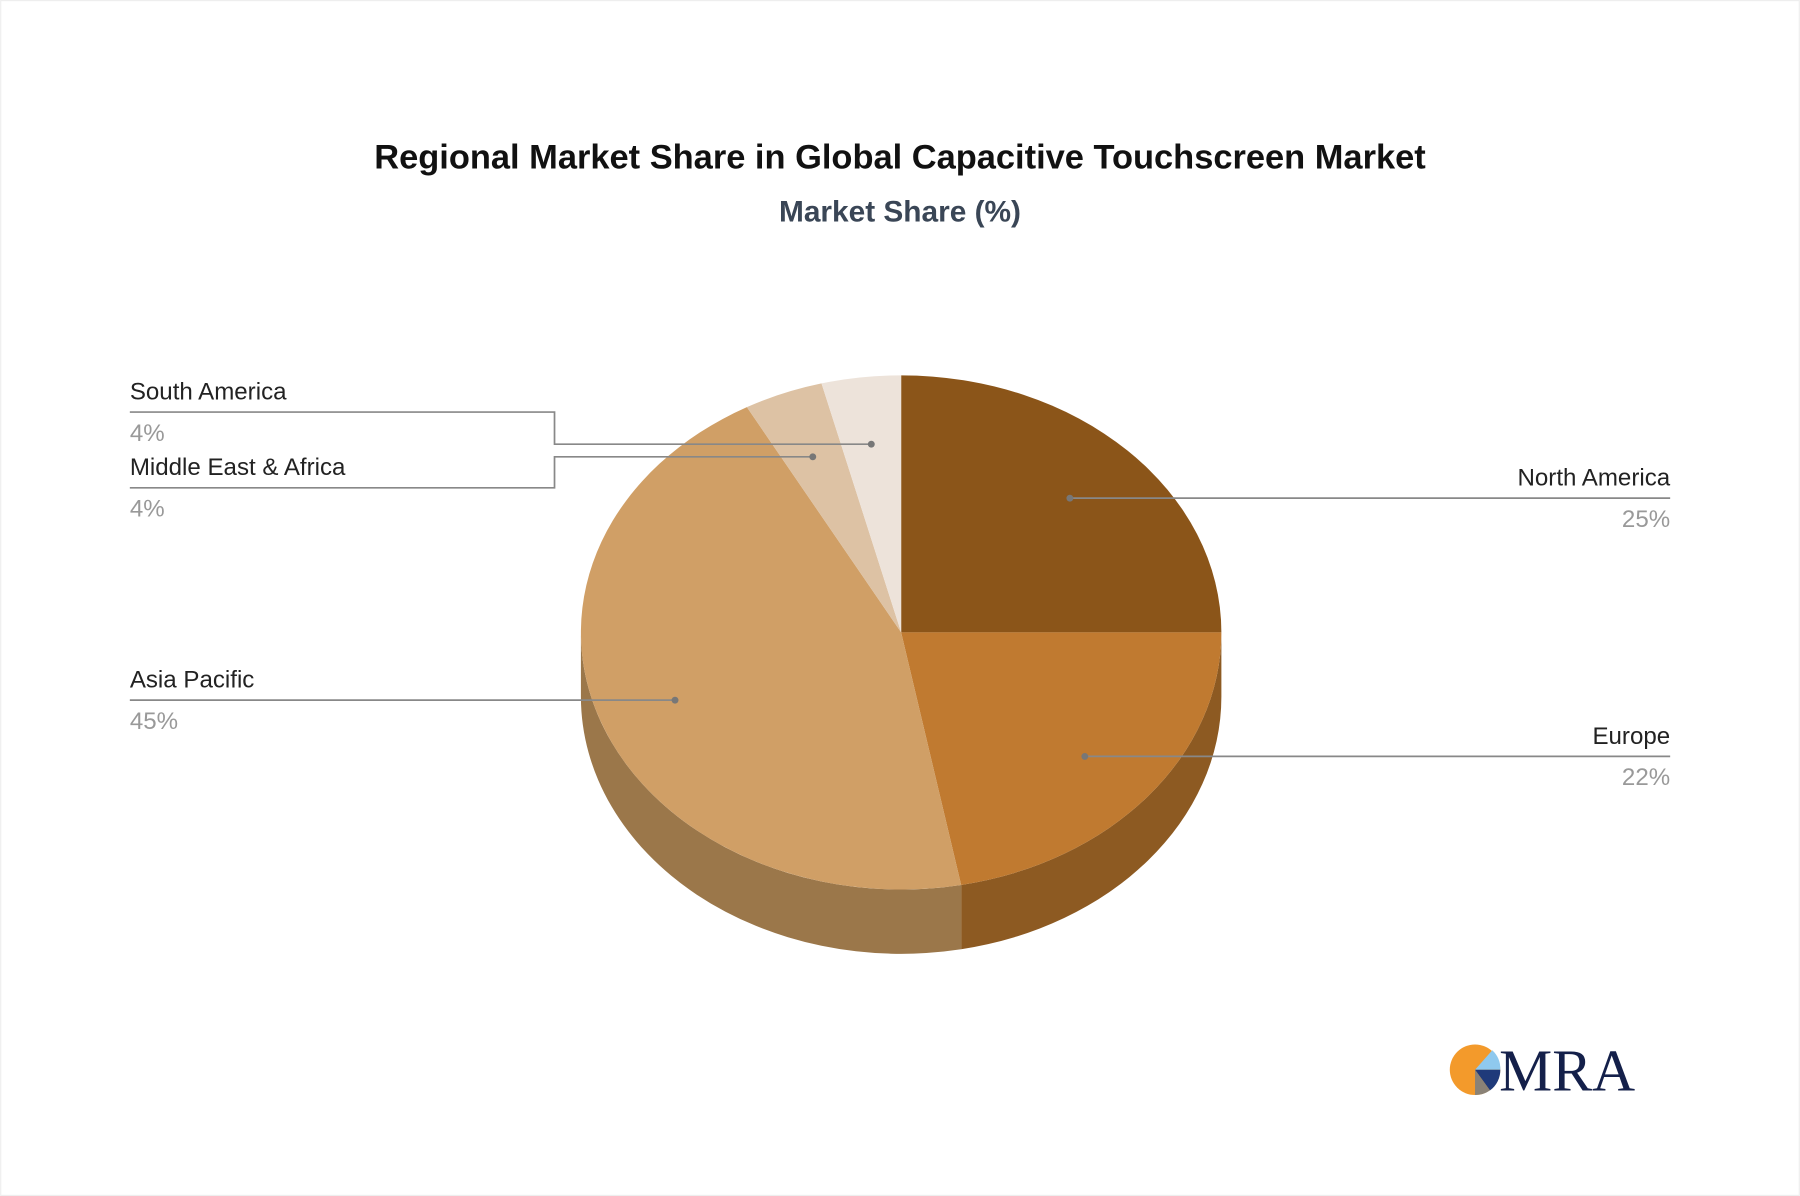 The width and height of the screenshot is (1800, 1196). Describe the element at coordinates (1061, 504) in the screenshot. I see `pie-slice-north-america` at that location.